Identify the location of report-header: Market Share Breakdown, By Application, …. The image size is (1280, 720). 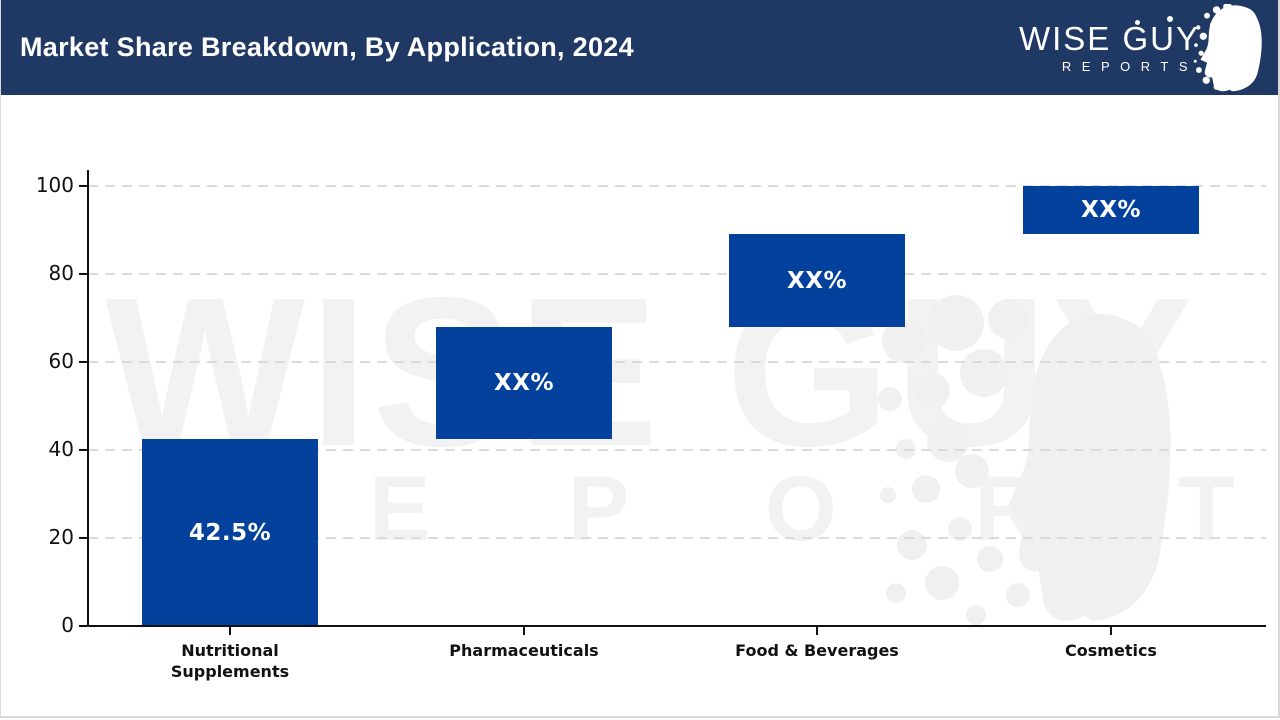
(640, 47).